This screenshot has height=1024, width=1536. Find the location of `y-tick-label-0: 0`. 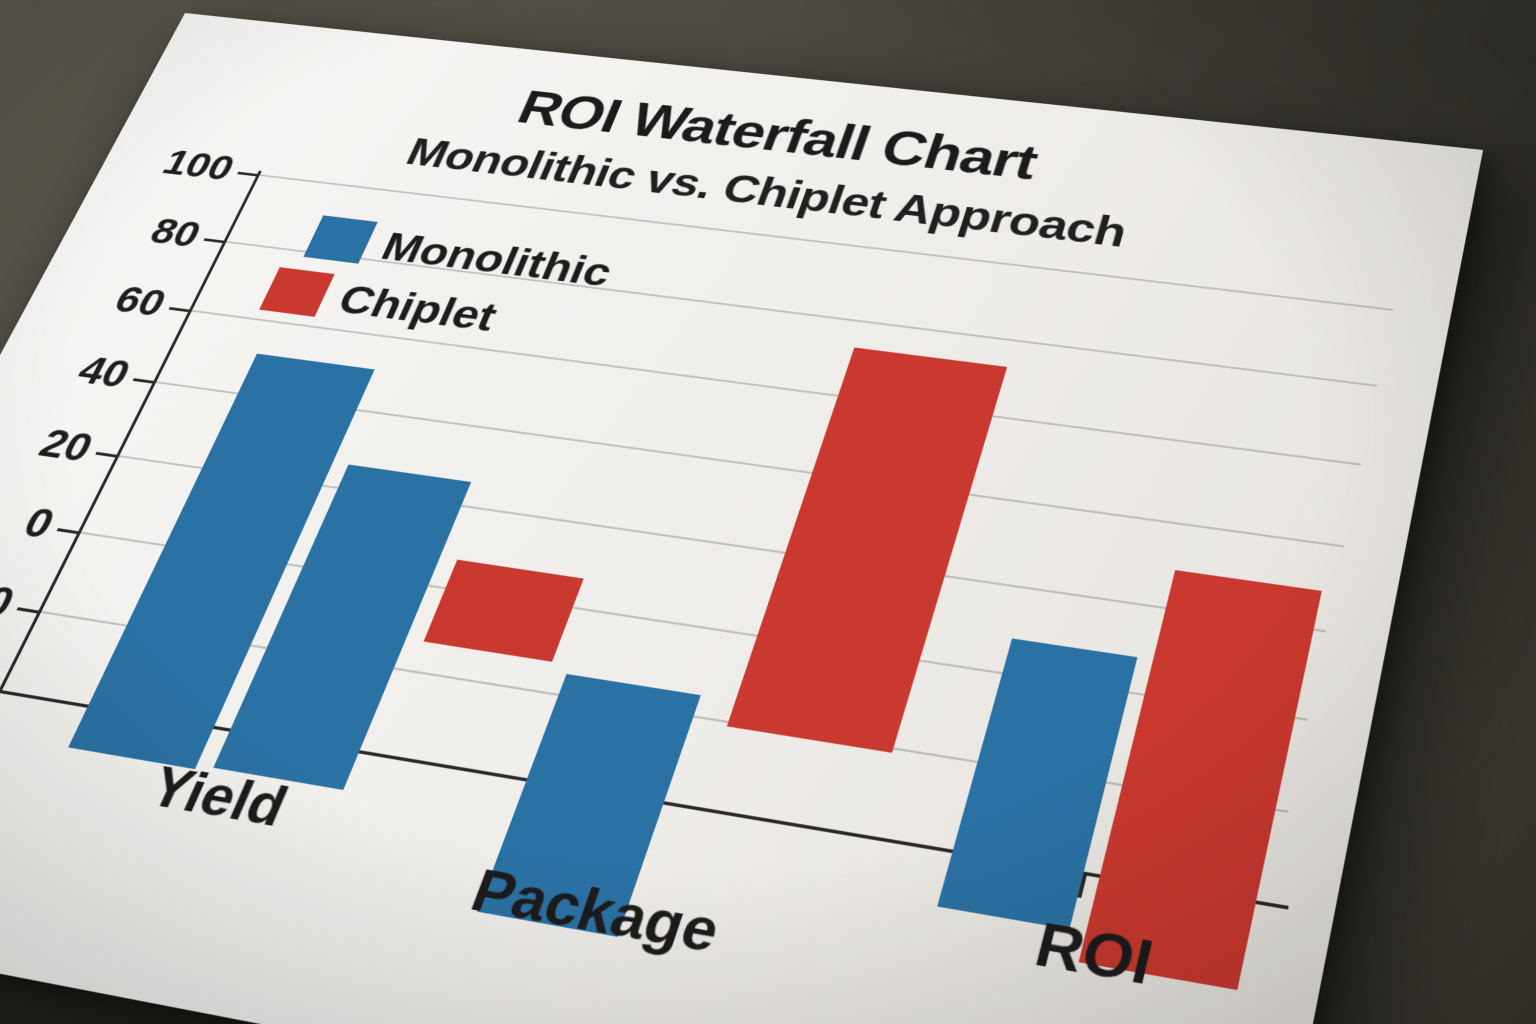

y-tick-label-0: 0 is located at coordinates (39, 522).